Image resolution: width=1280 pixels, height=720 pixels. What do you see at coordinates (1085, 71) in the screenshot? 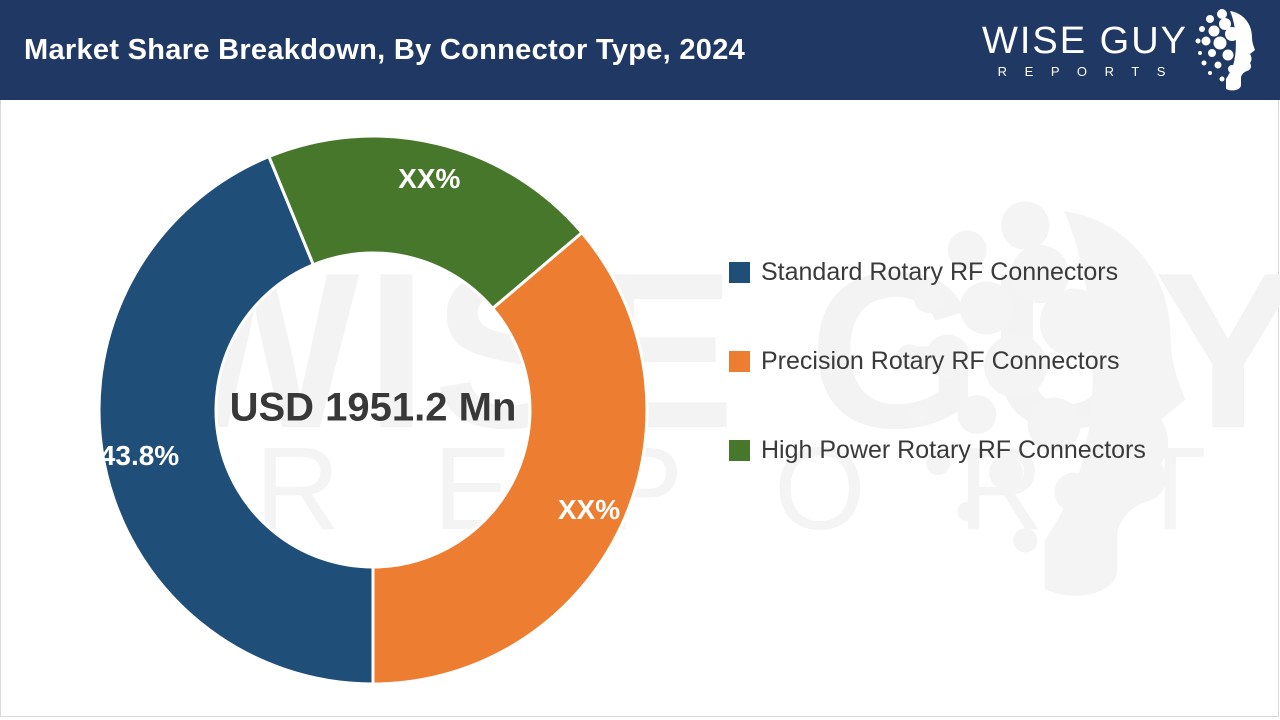
I see `brand-logo-subname: R E P O R T S` at bounding box center [1085, 71].